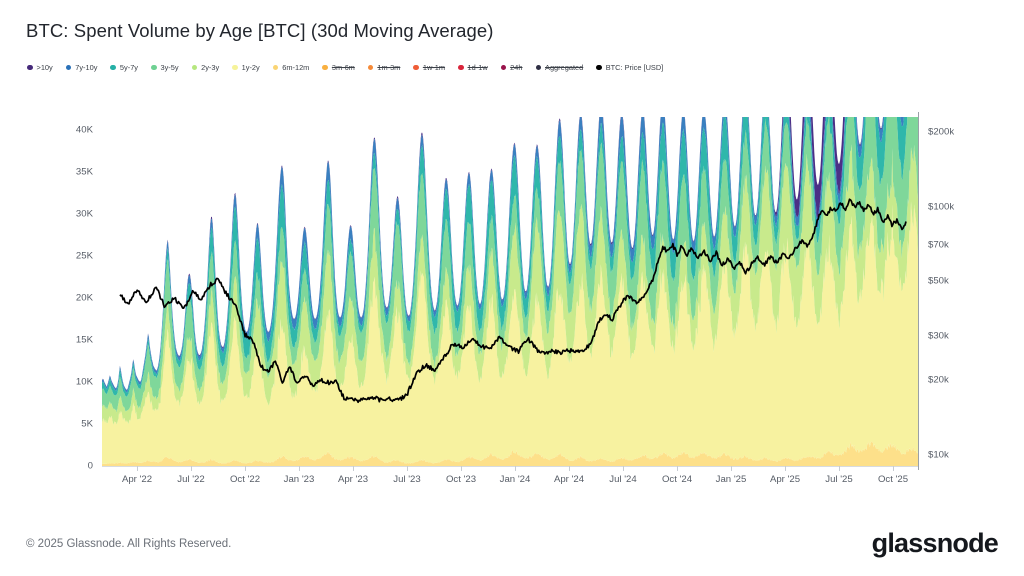 The width and height of the screenshot is (1024, 576). What do you see at coordinates (137, 479) in the screenshot?
I see `x-axis-tick-label: Apr '22` at bounding box center [137, 479].